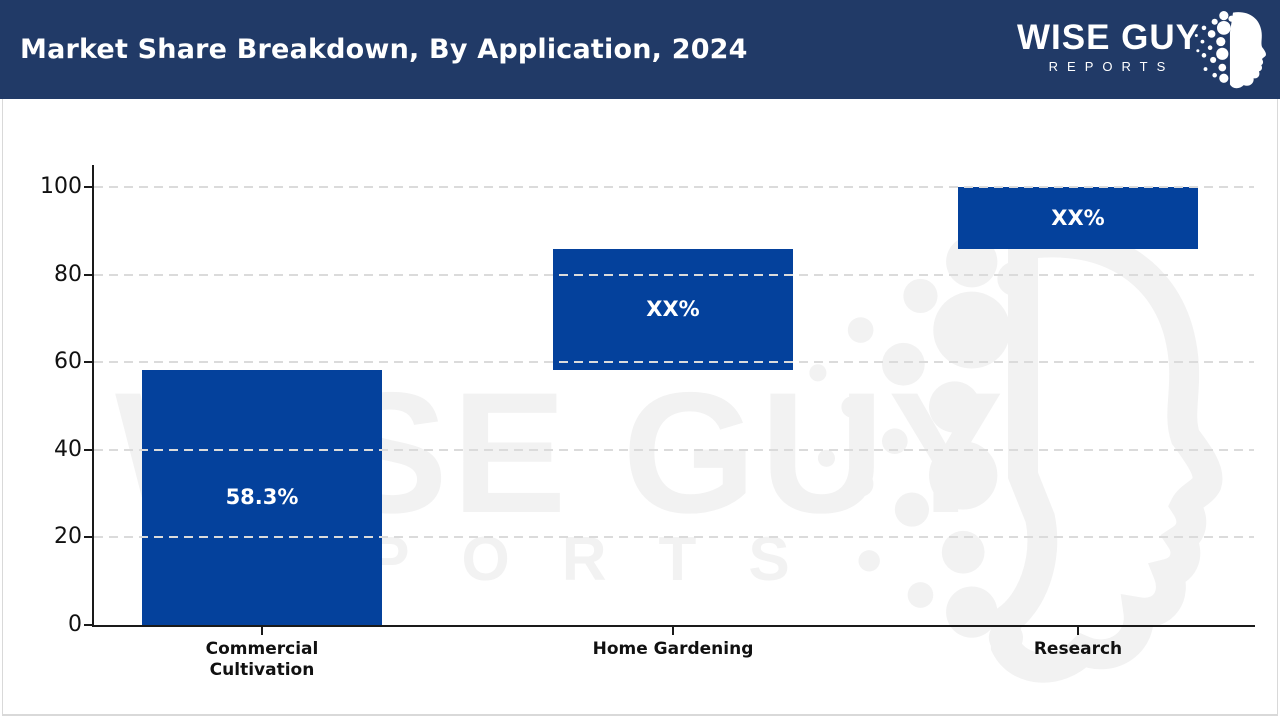  What do you see at coordinates (68, 274) in the screenshot?
I see `y-tick-label-80: 80` at bounding box center [68, 274].